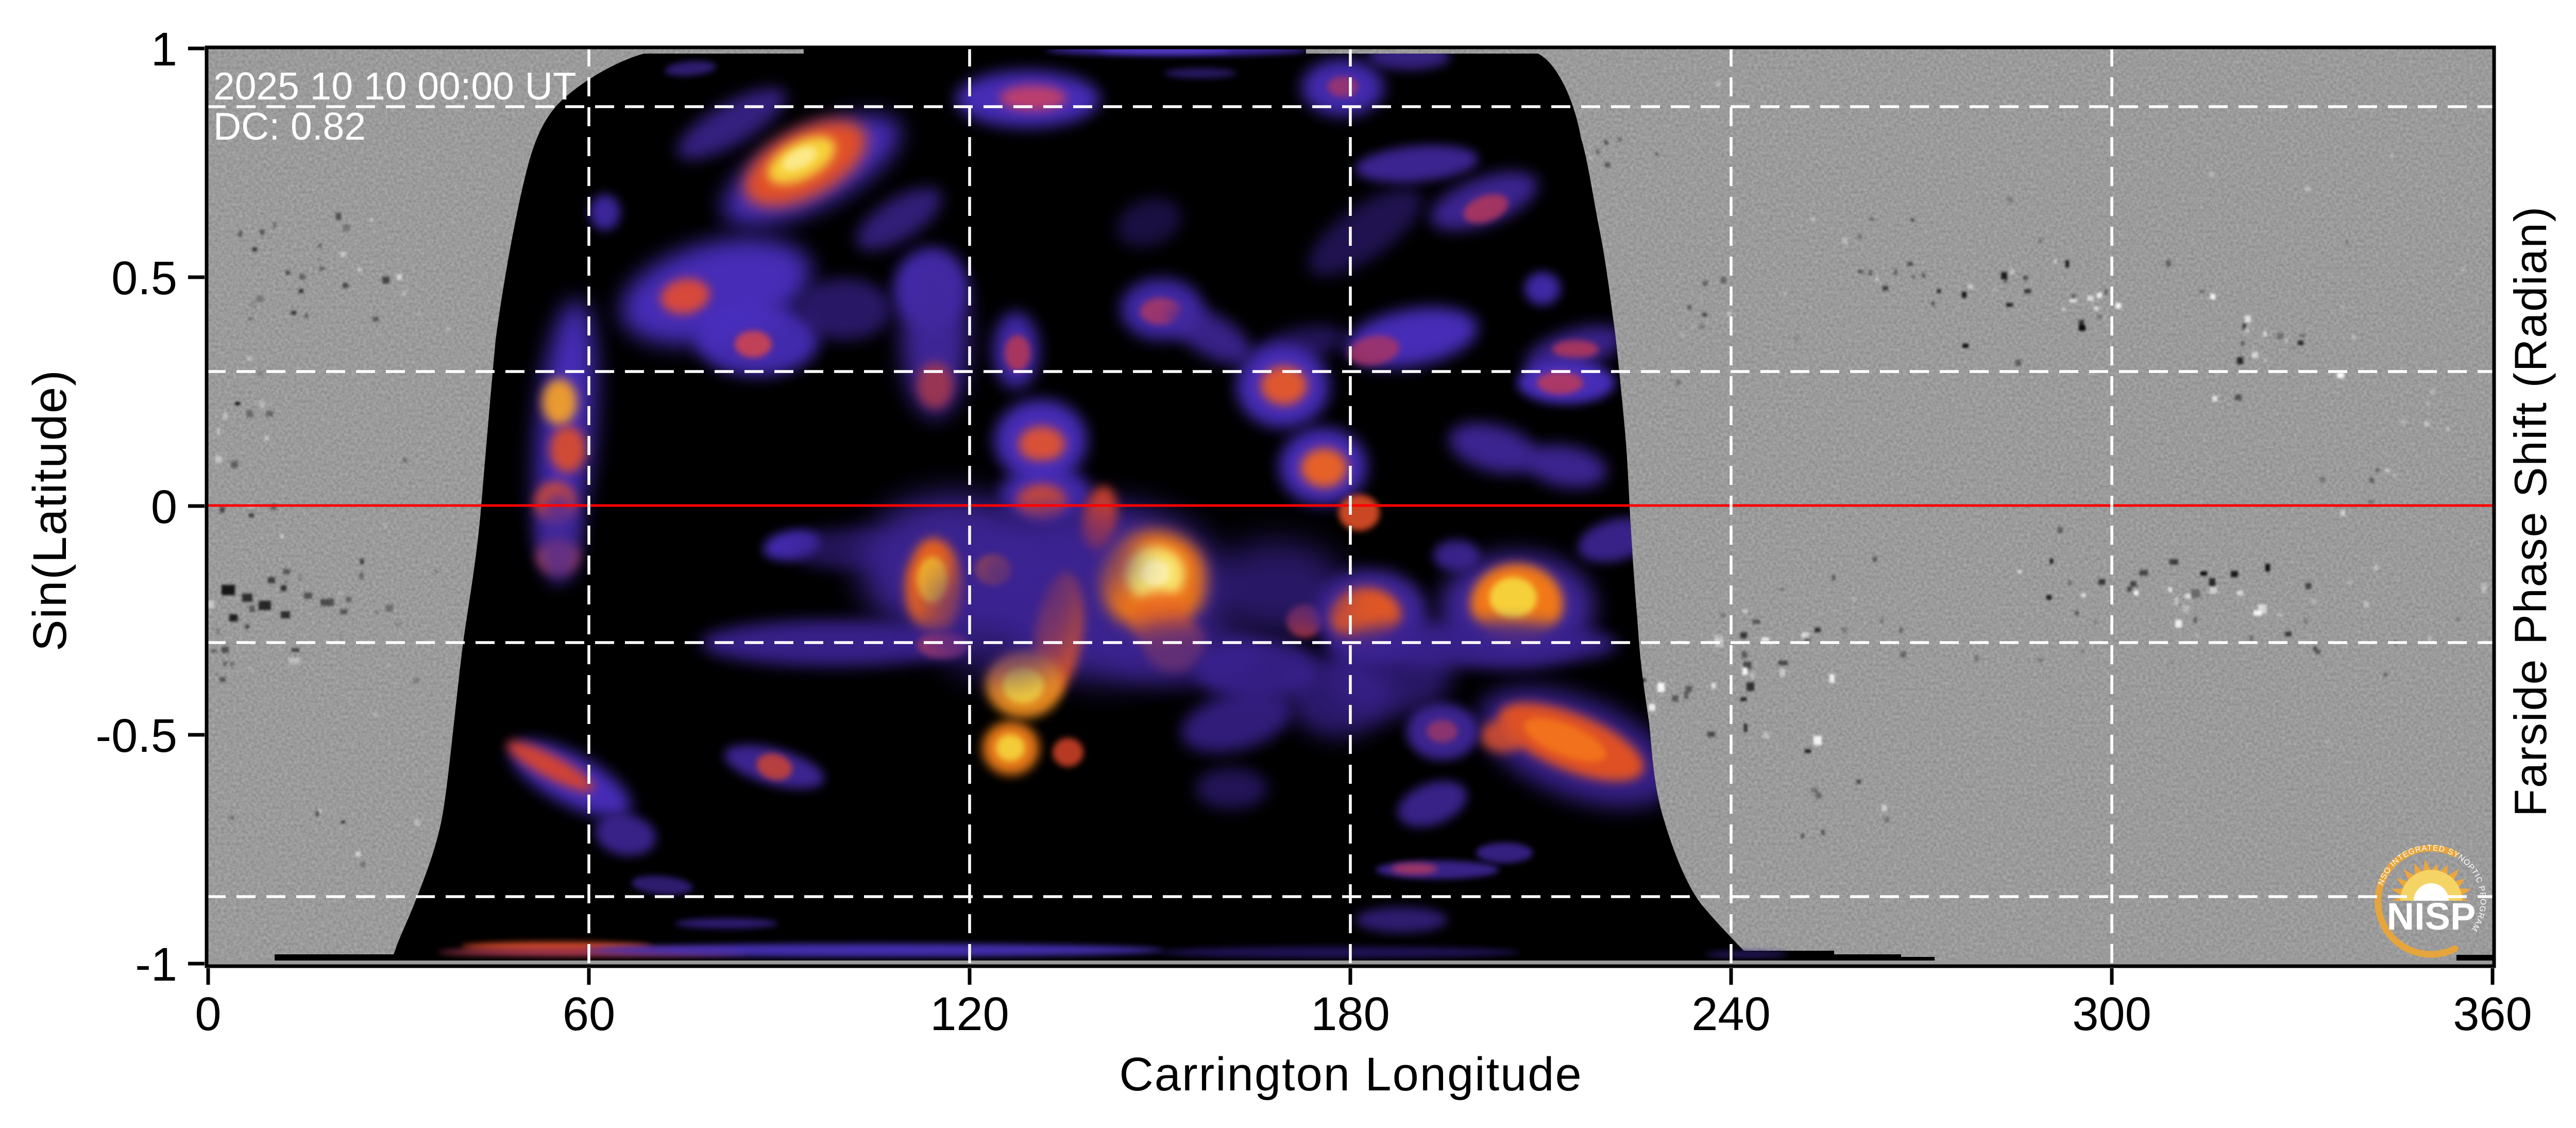 The image size is (2576, 1128). I want to click on svg-text: 360, so click(2492, 1014).